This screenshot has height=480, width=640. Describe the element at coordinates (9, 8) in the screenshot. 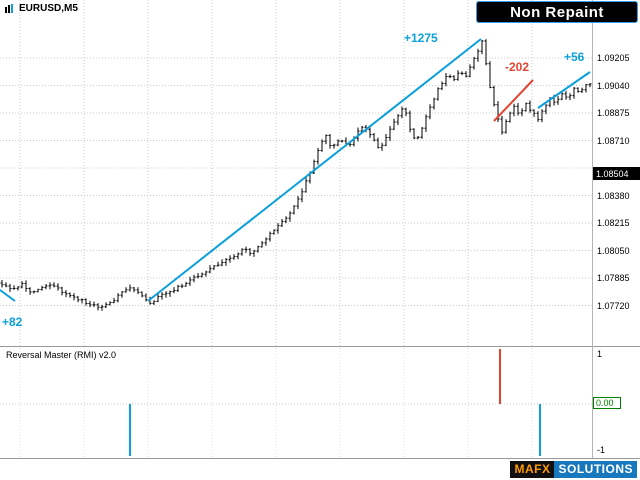

I see `chart-icon` at that location.